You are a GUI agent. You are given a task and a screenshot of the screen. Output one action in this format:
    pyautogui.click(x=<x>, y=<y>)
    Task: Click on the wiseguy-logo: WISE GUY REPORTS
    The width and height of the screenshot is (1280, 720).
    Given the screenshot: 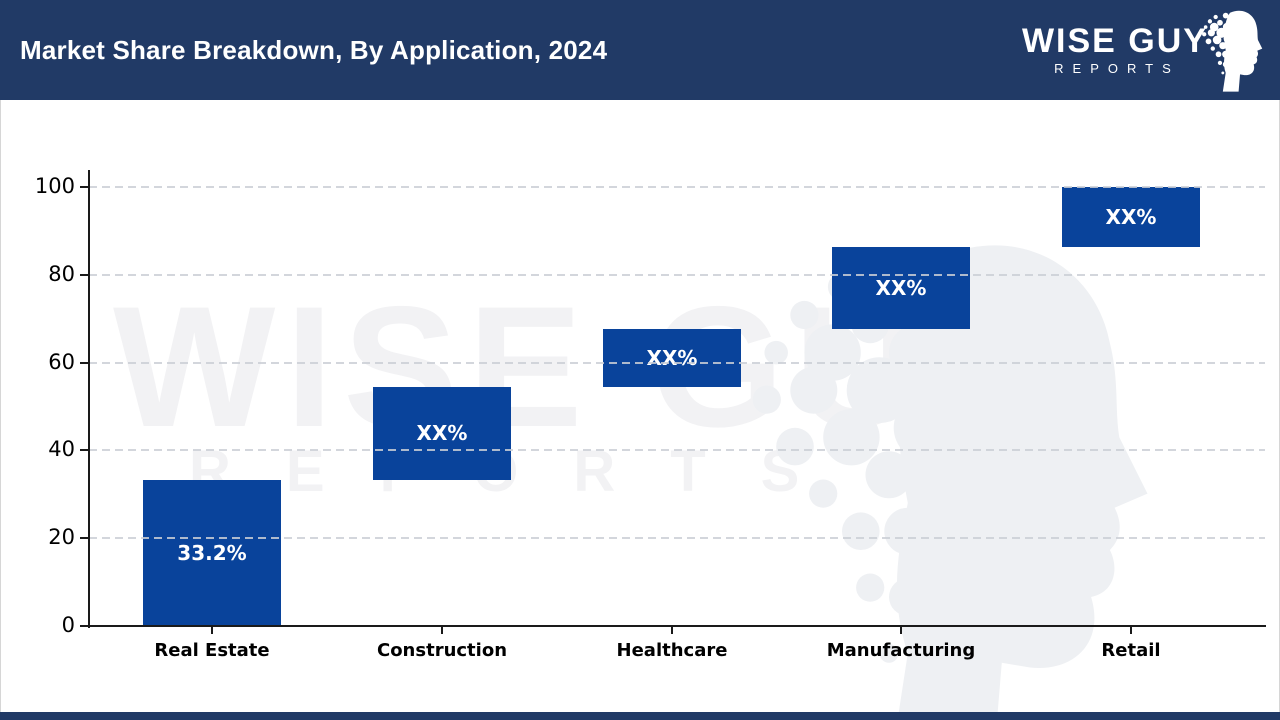 What is the action you would take?
    pyautogui.click(x=1144, y=50)
    